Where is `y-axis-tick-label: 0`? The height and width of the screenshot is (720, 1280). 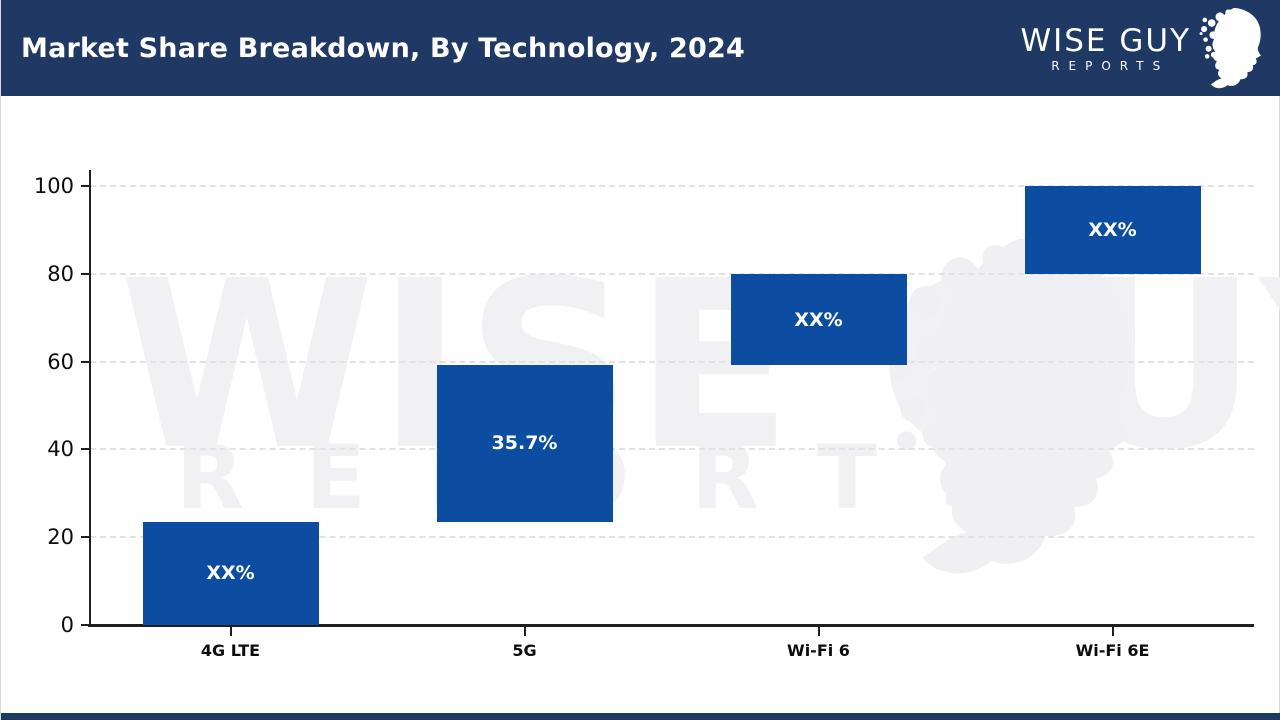 y-axis-tick-label: 0 is located at coordinates (67, 625).